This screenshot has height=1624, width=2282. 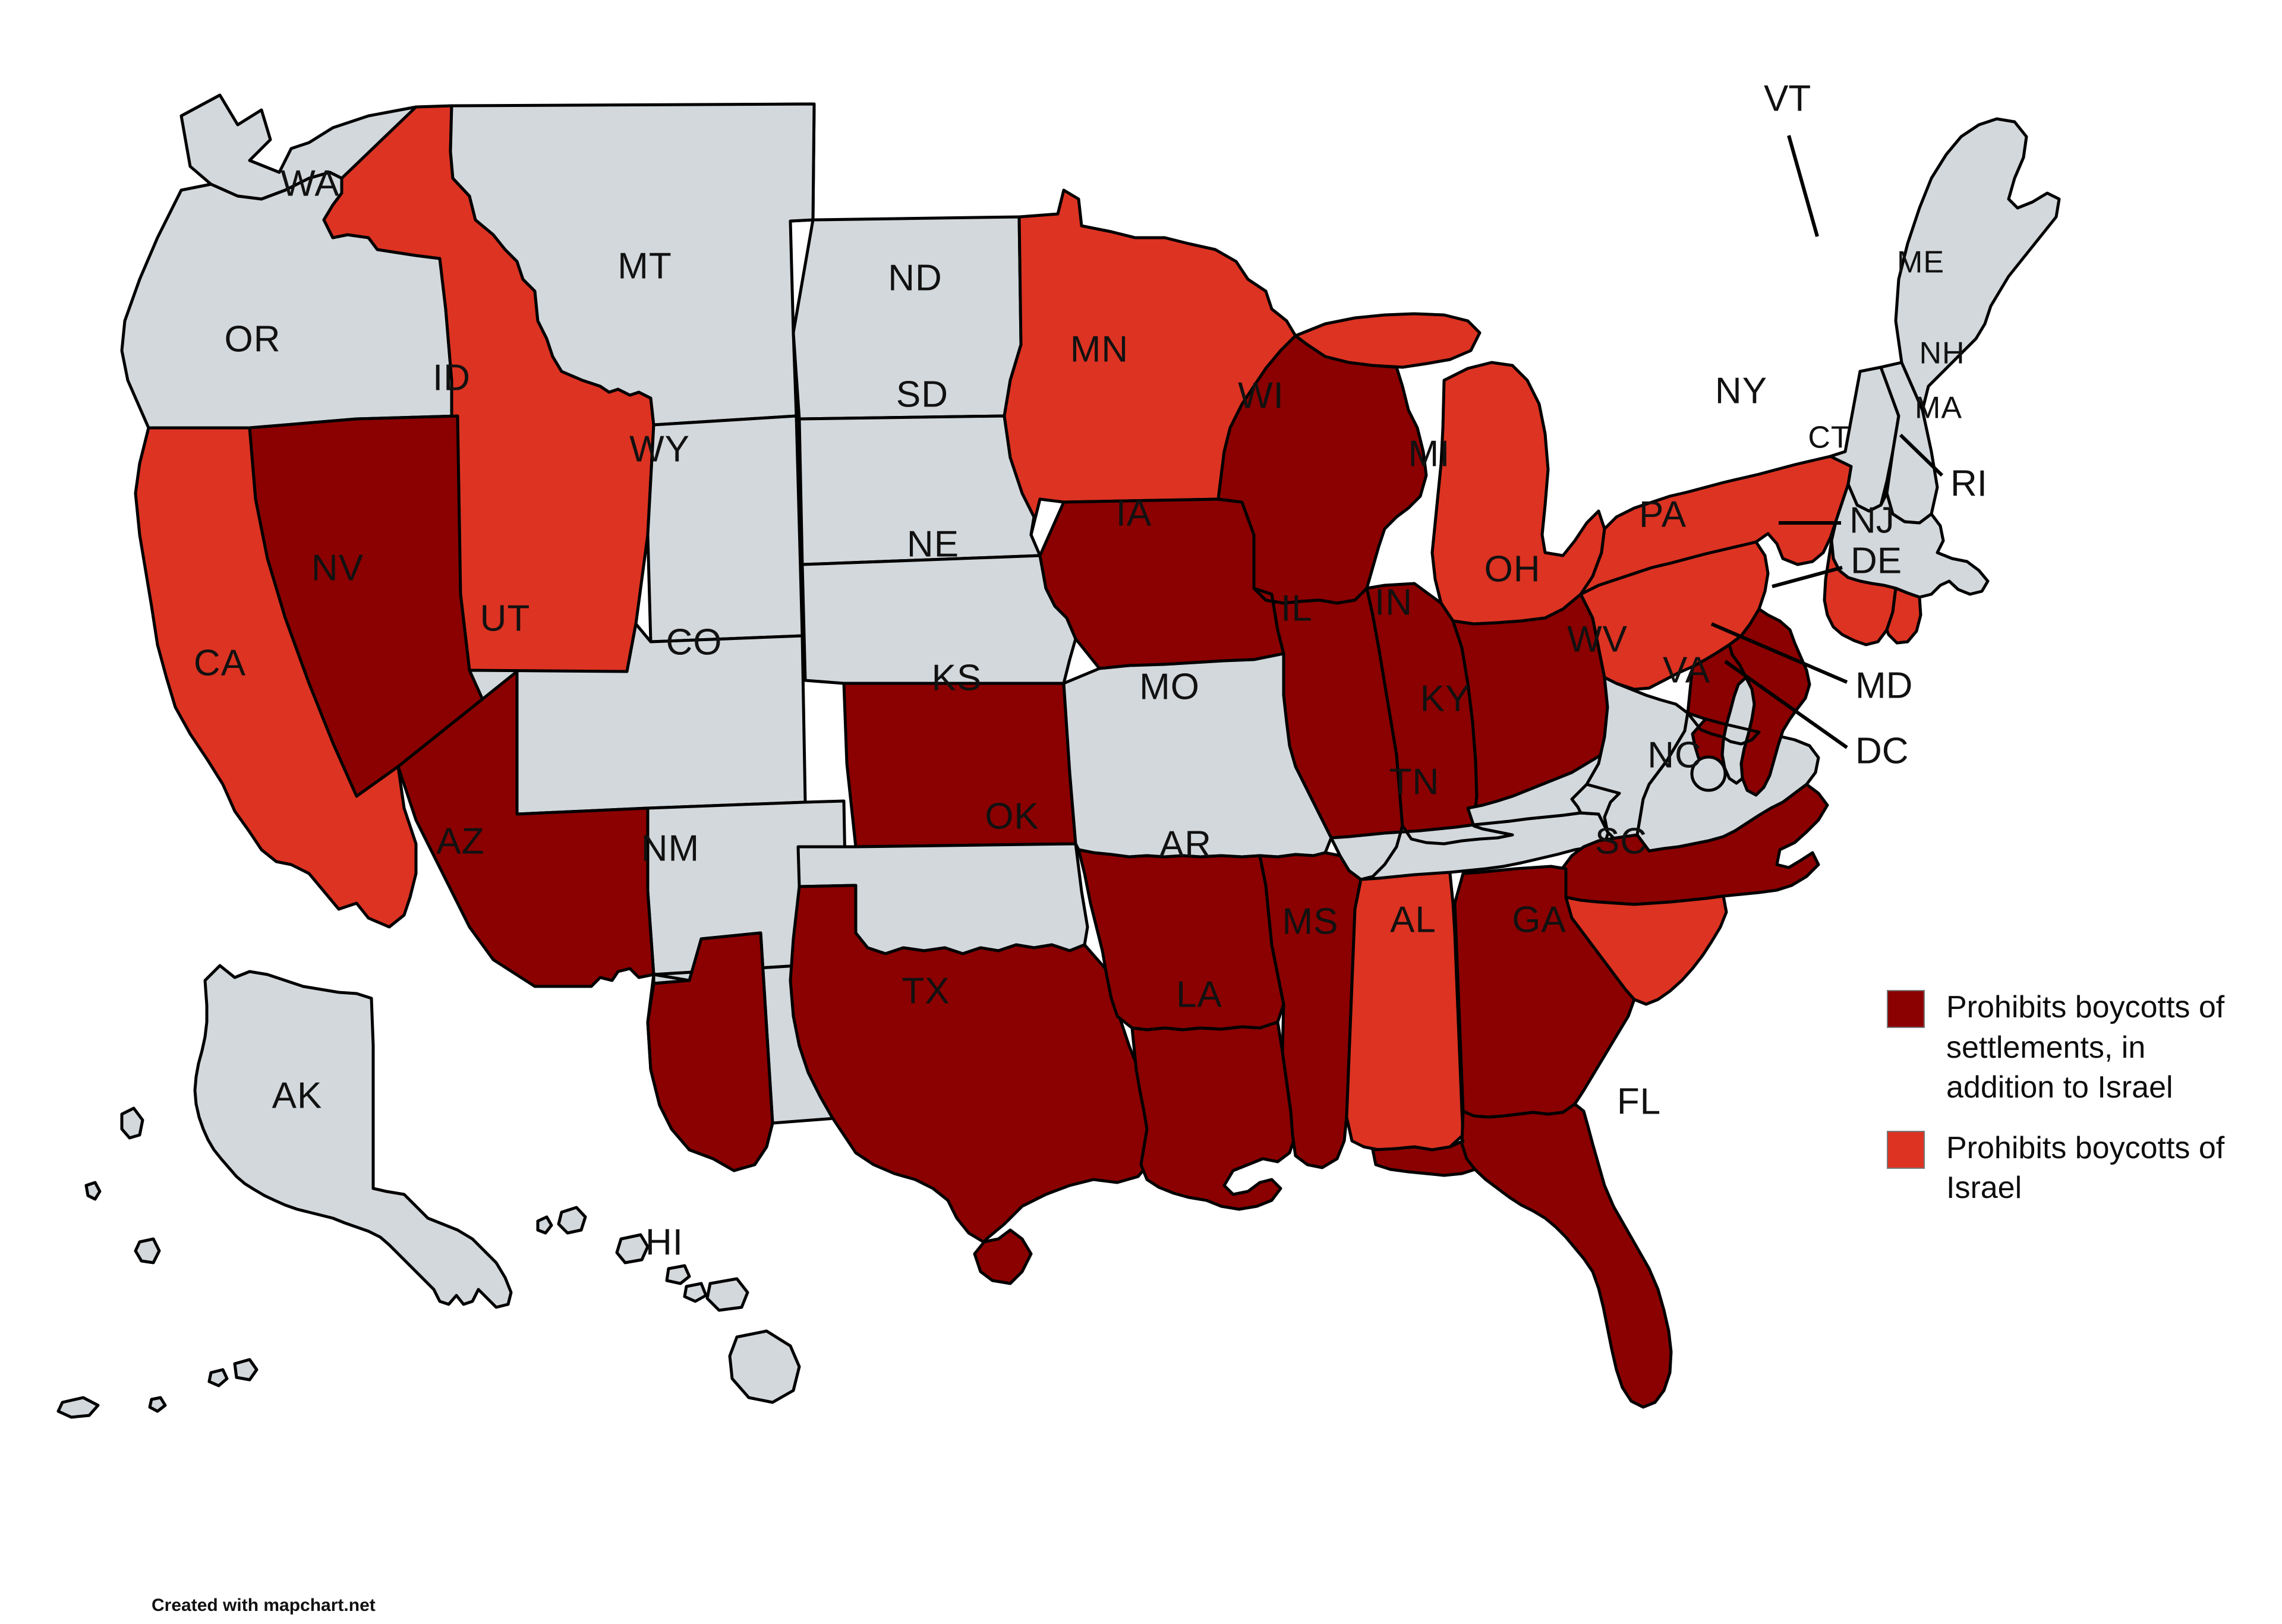 What do you see at coordinates (670, 848) in the screenshot?
I see `state-label-NM: NM` at bounding box center [670, 848].